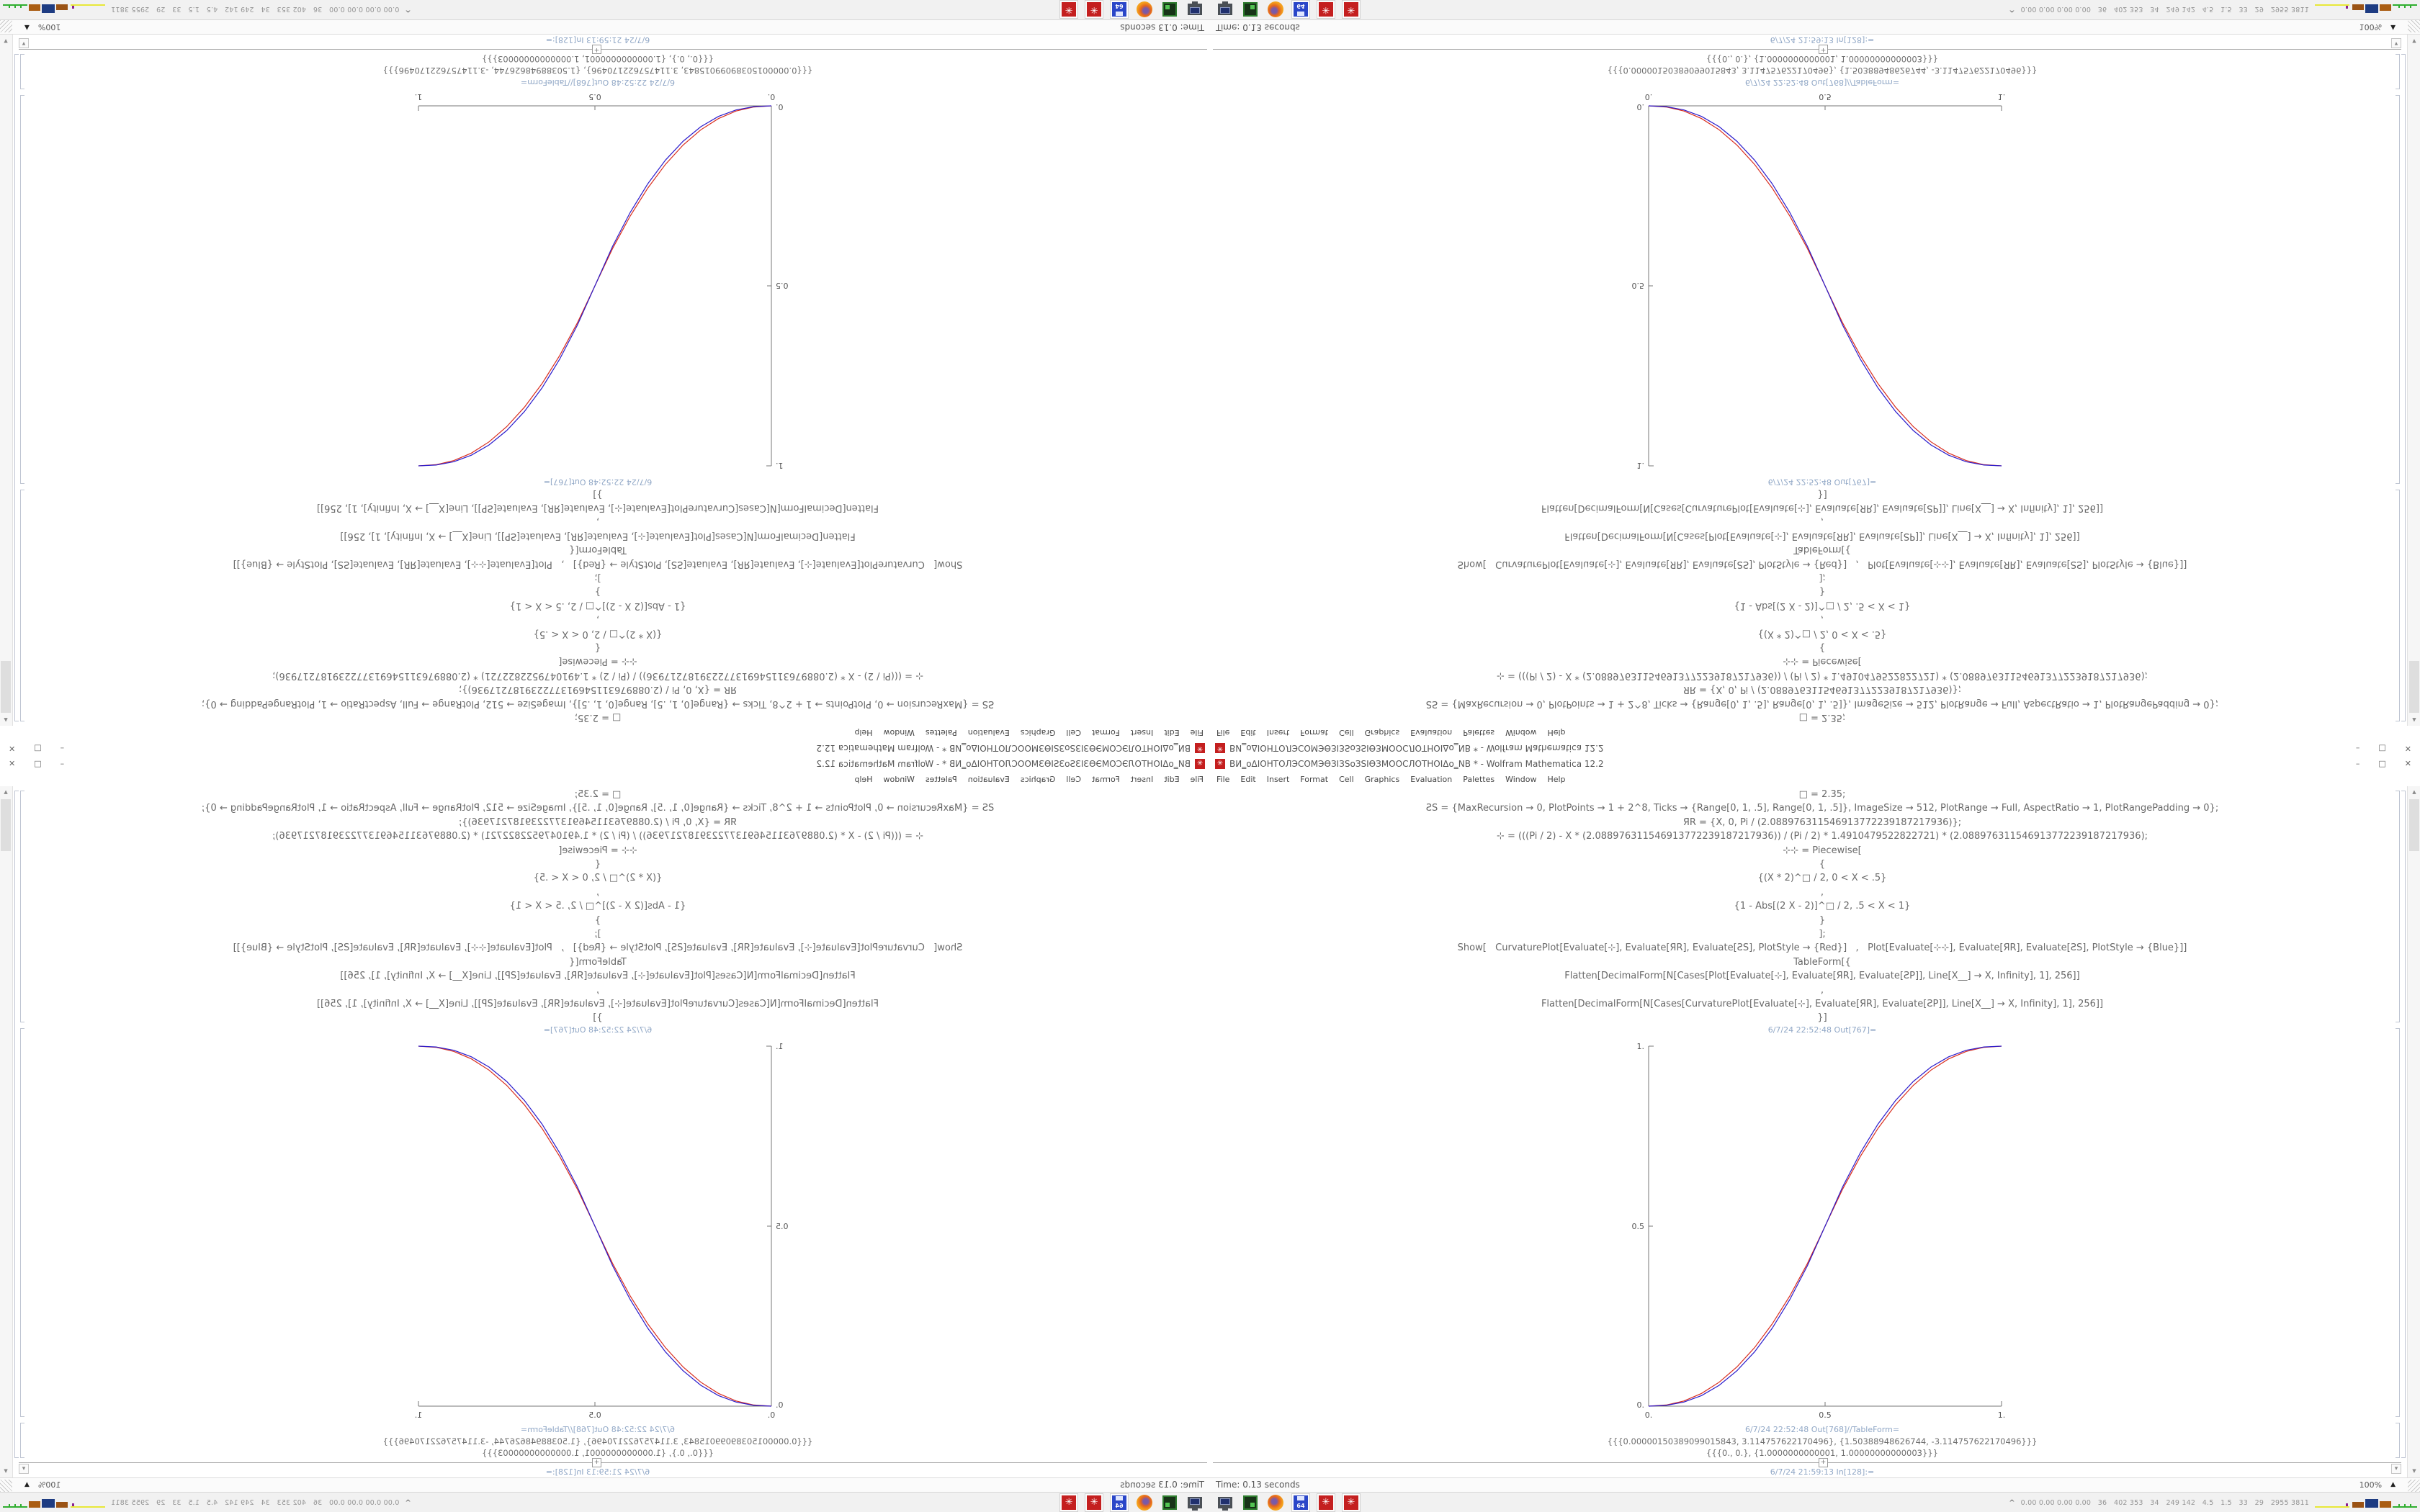 The height and width of the screenshot is (1512, 2420). Describe the element at coordinates (24, 43) in the screenshot. I see `cell-menu-dropdown: ▾` at that location.